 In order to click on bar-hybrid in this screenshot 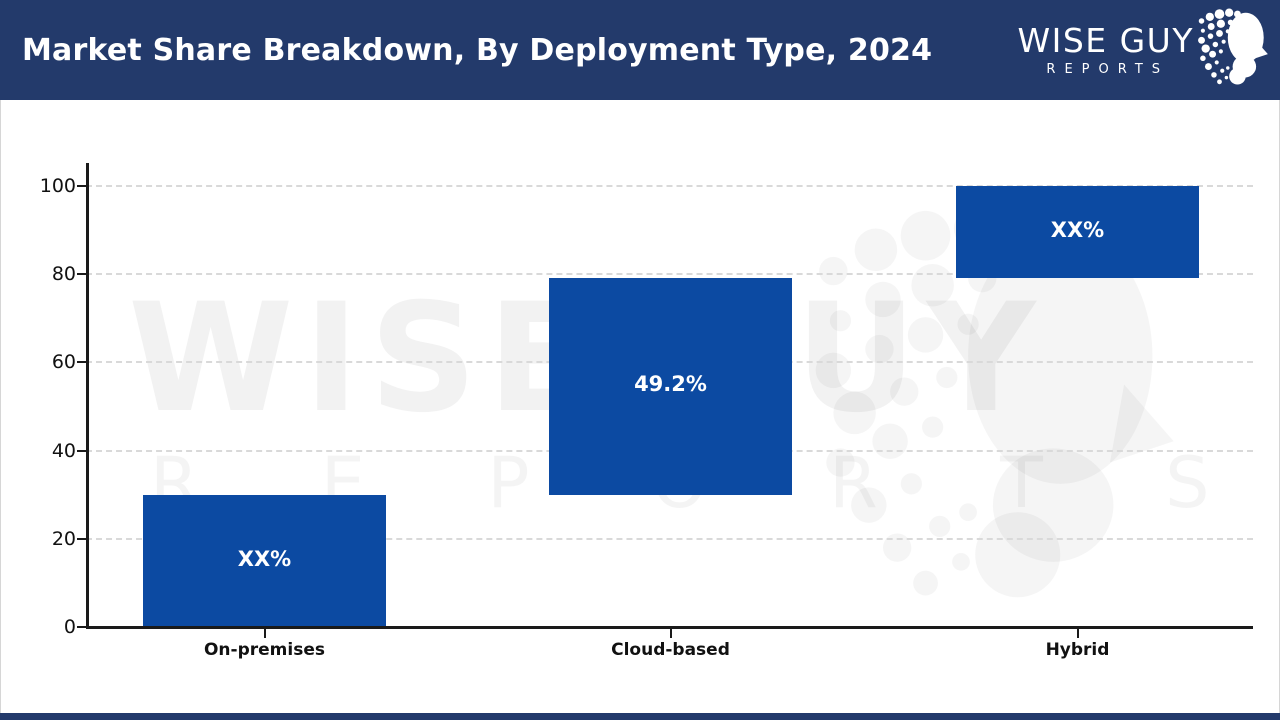, I will do `click(1077, 232)`.